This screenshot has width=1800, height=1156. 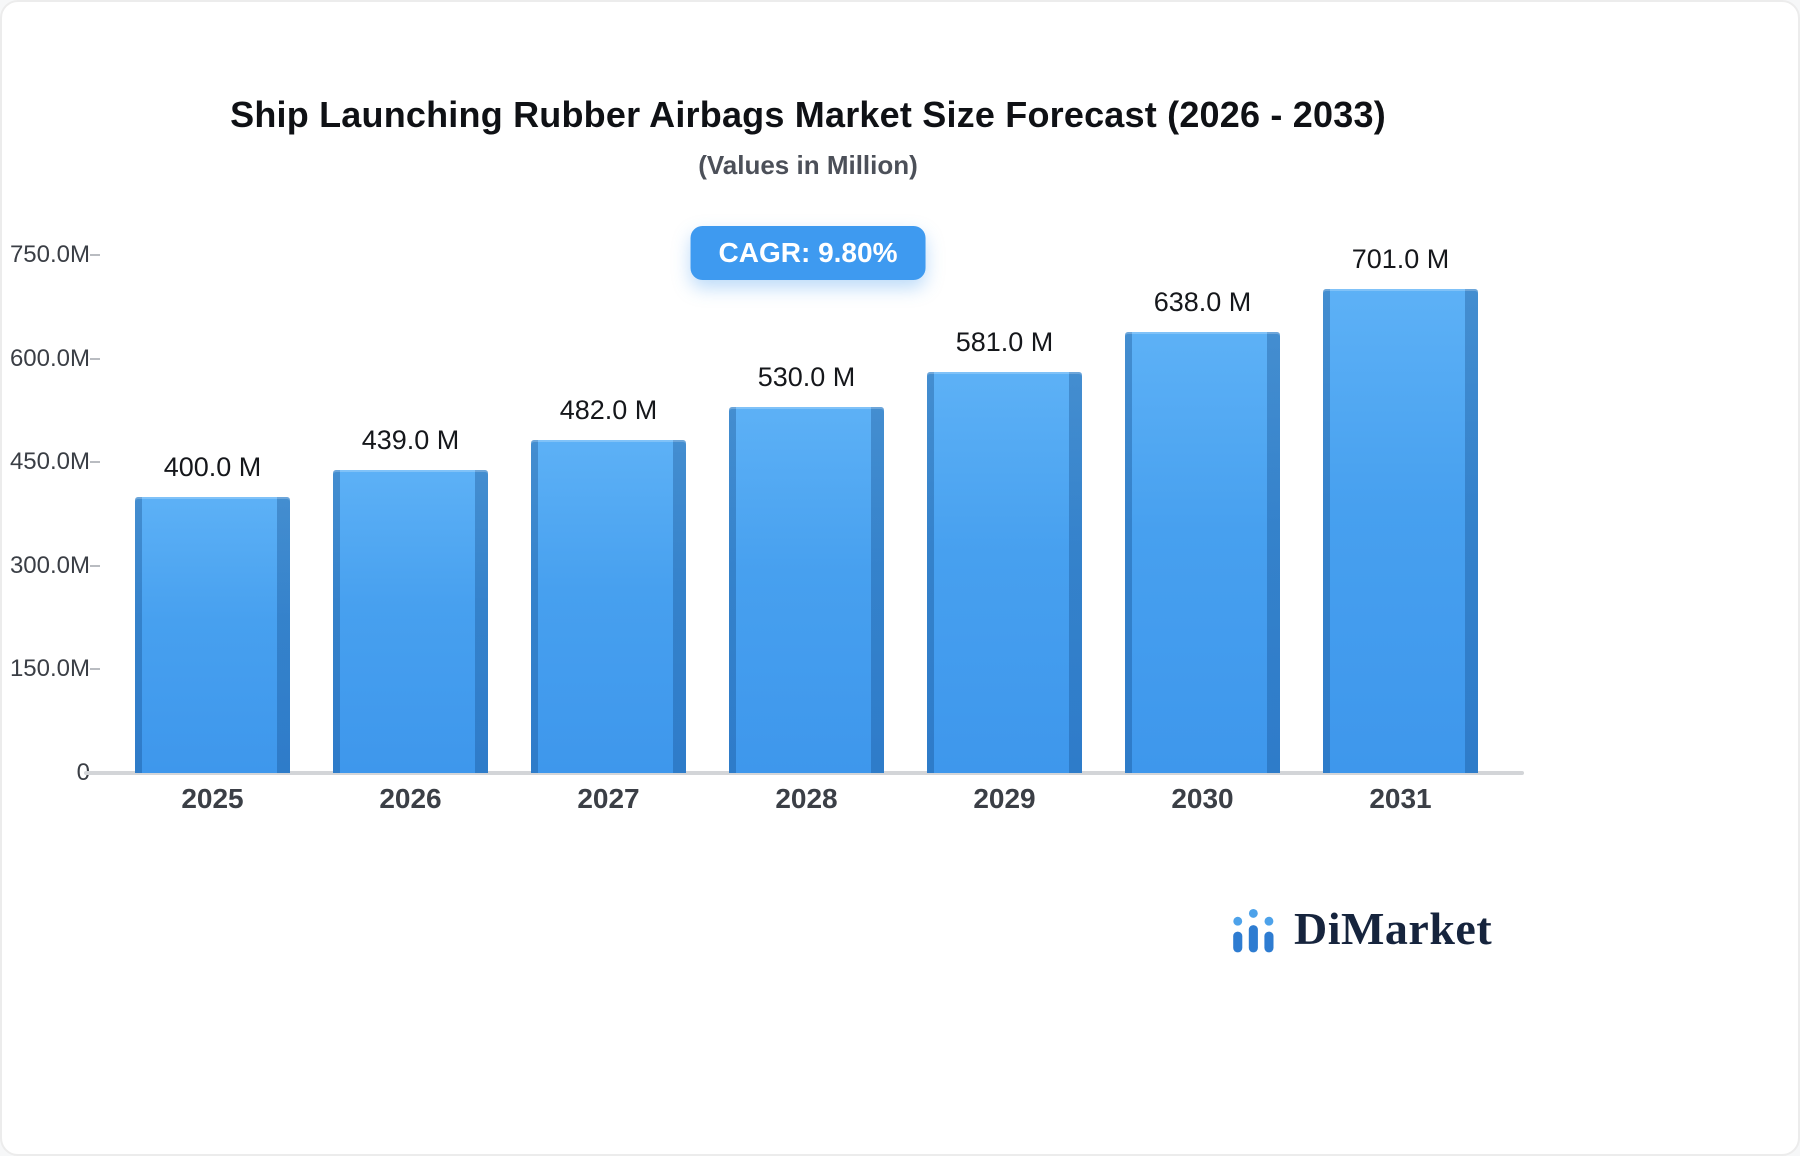 I want to click on x-tick-label: 2025, so click(x=212, y=798).